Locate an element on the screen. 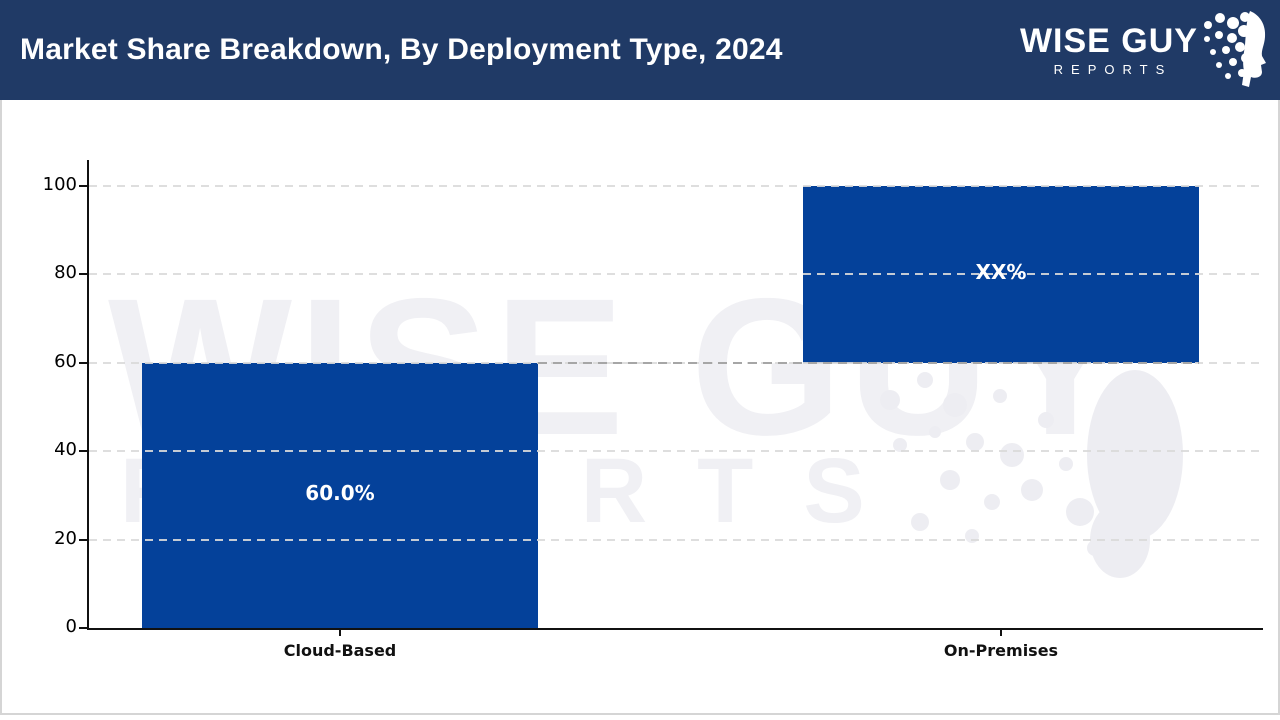 This screenshot has height=720, width=1280. logo-face-icon is located at coordinates (1235, 49).